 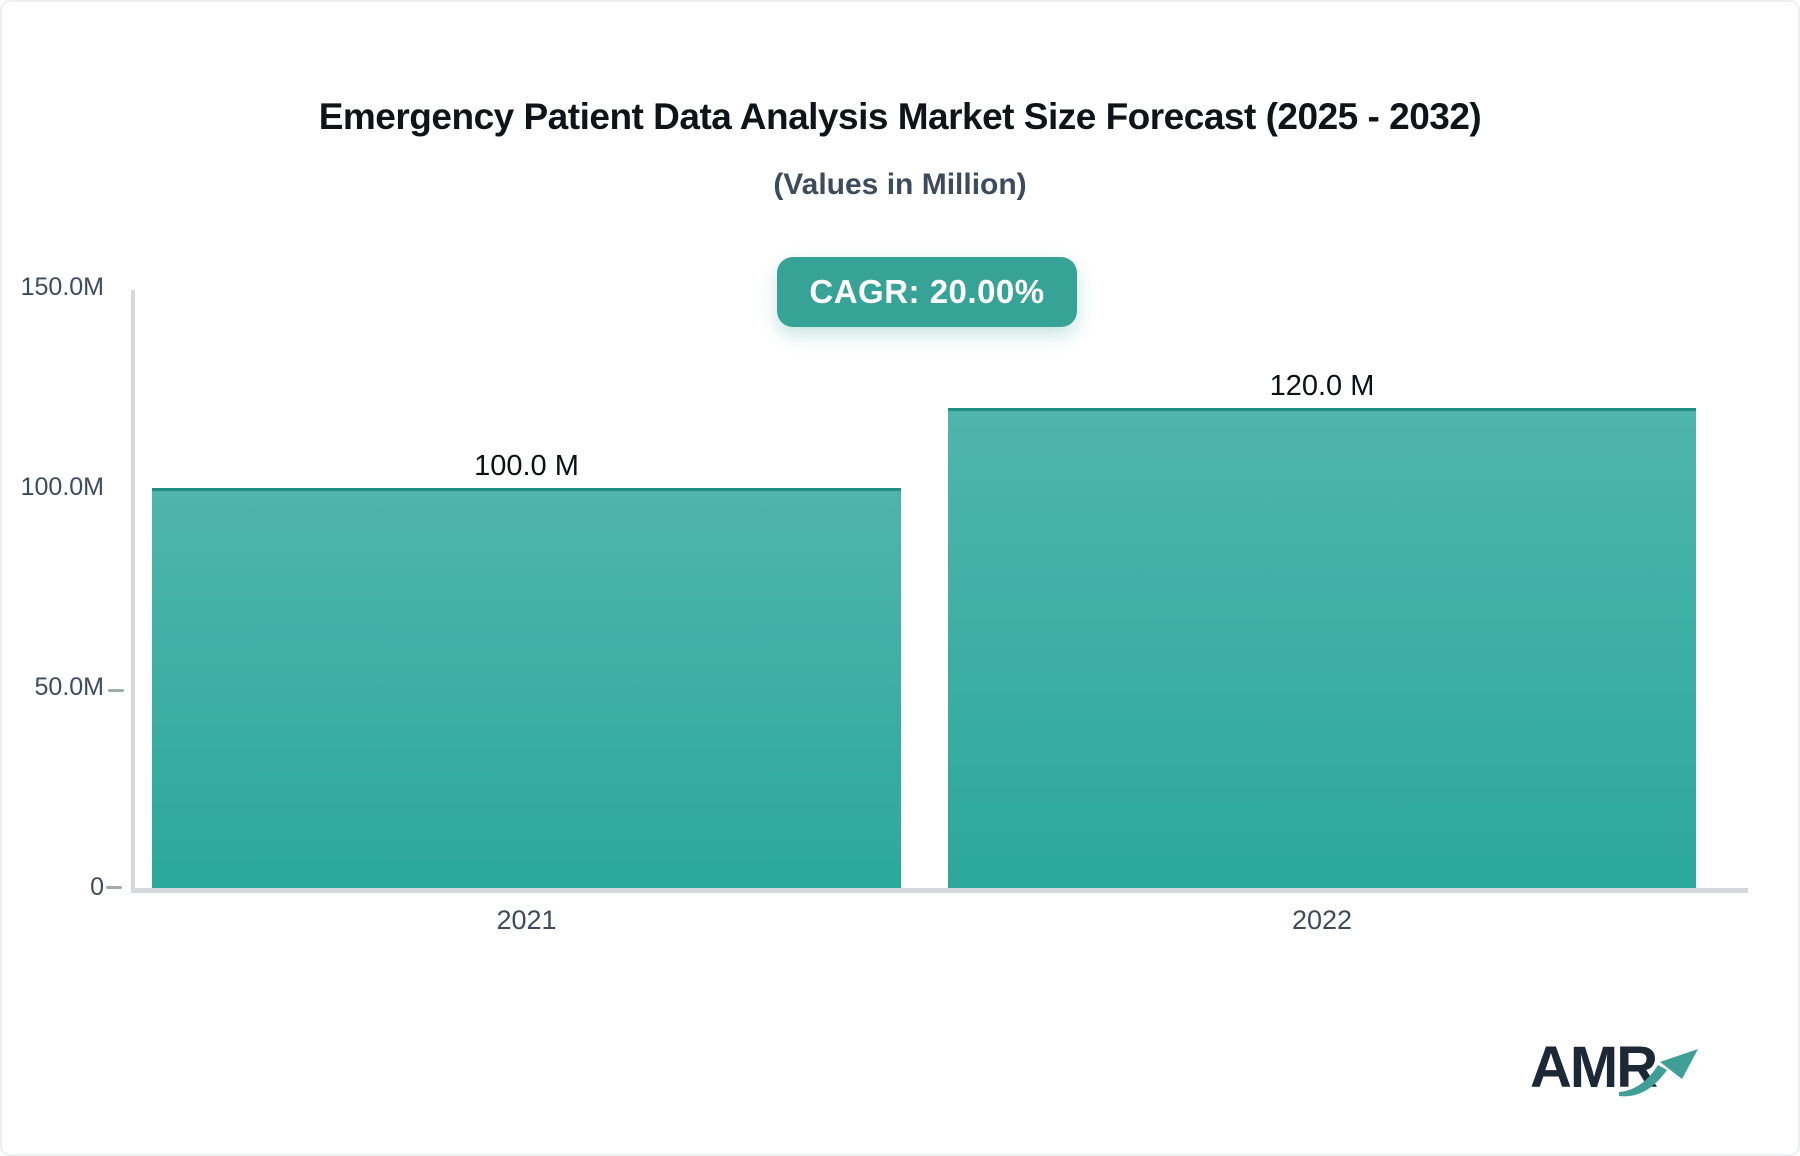 What do you see at coordinates (116, 690) in the screenshot?
I see `y-axis-tick-50m` at bounding box center [116, 690].